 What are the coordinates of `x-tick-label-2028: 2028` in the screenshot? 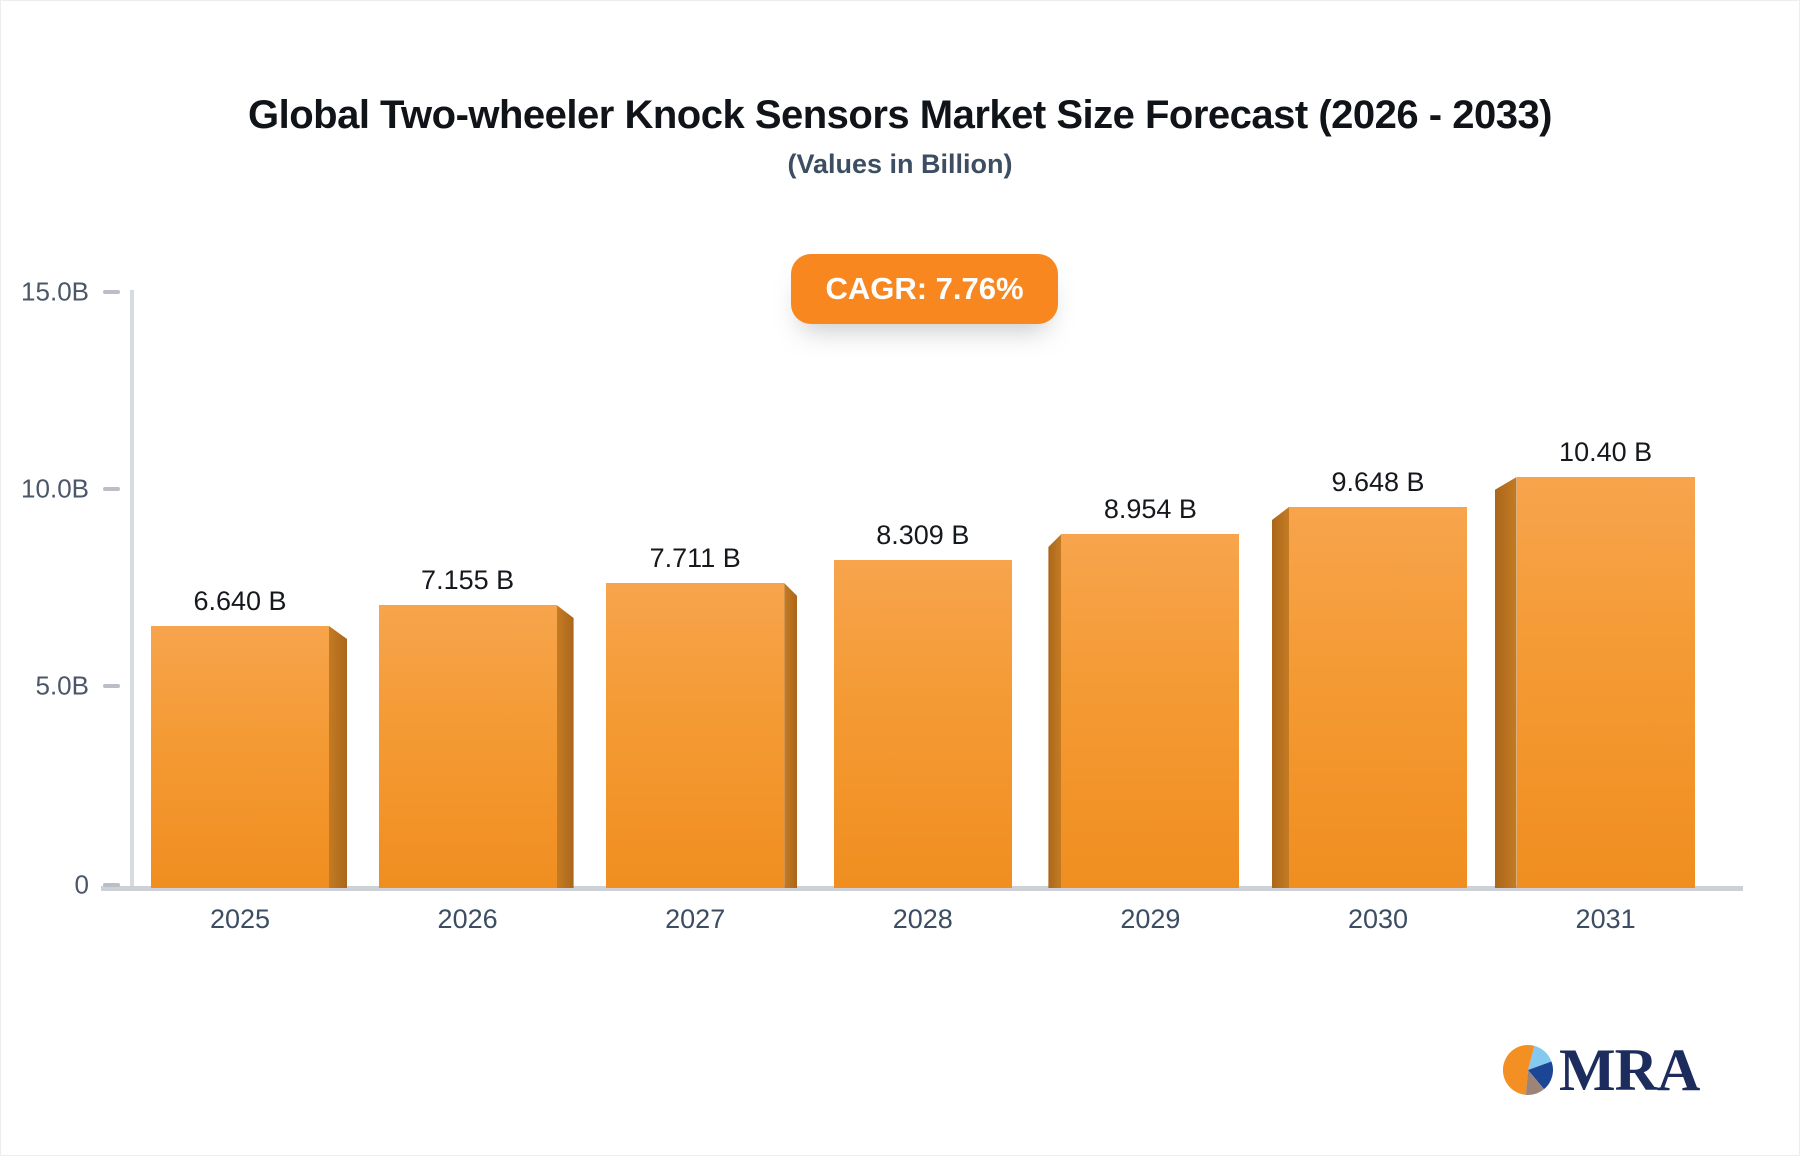 It's located at (922, 919).